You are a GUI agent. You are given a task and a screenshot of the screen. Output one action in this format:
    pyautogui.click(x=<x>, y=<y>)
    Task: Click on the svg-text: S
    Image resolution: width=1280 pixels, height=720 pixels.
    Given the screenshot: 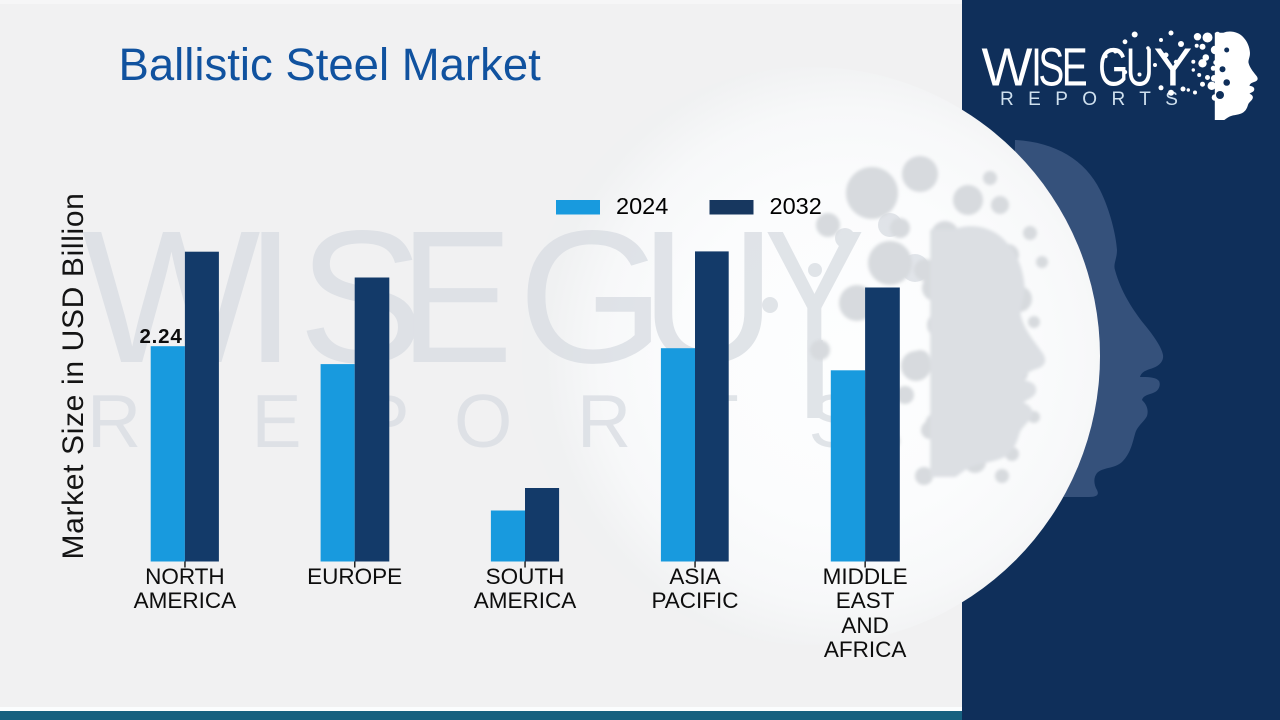 What is the action you would take?
    pyautogui.click(x=1051, y=66)
    